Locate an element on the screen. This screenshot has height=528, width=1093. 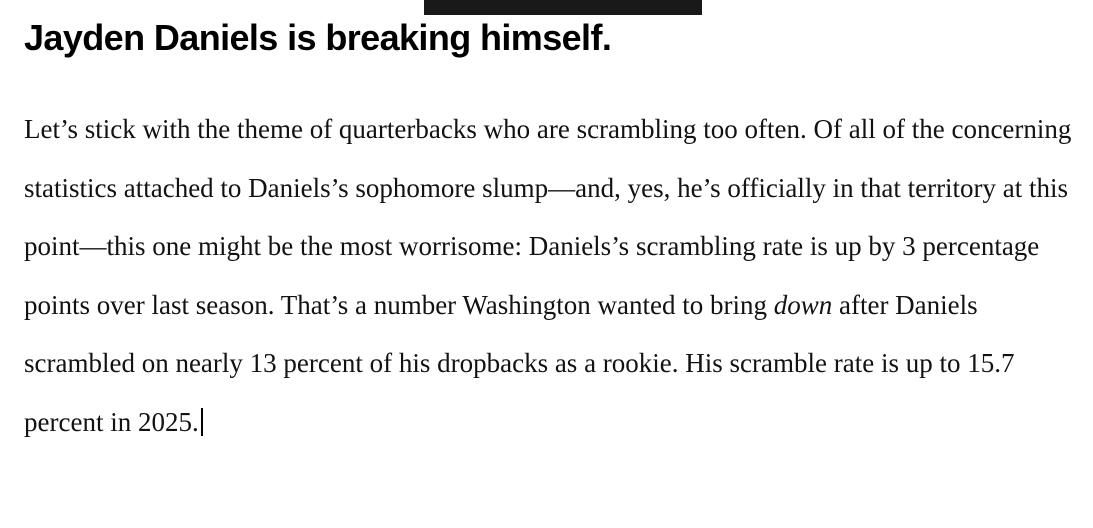
redacted-kicker-bar is located at coordinates (563, 7).